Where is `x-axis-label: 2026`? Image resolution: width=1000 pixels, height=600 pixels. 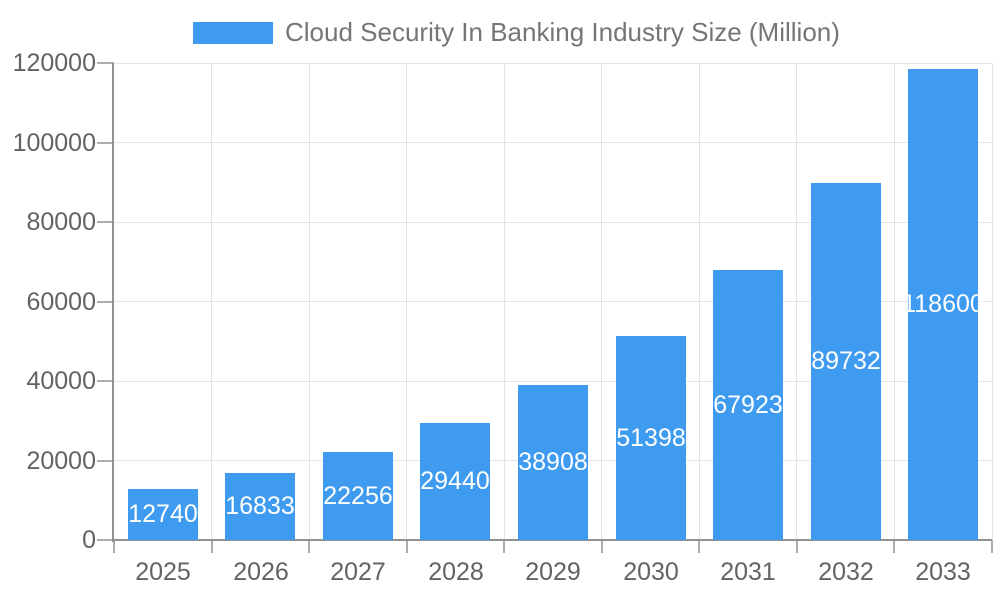
x-axis-label: 2026 is located at coordinates (261, 572).